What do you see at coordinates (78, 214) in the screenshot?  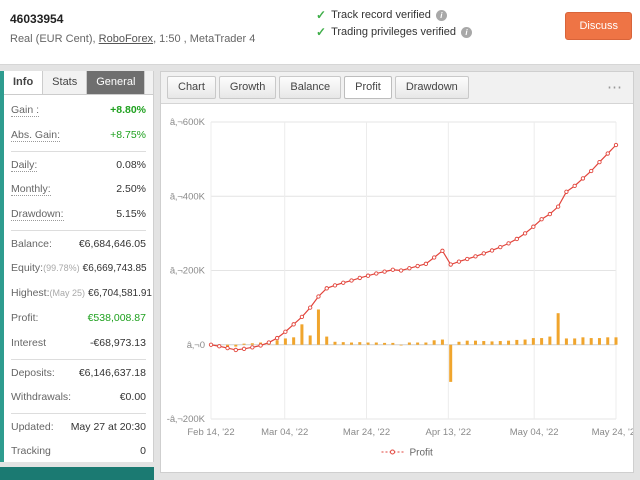 I see `info-row-drawdown: Drawdown: 5.15%` at bounding box center [78, 214].